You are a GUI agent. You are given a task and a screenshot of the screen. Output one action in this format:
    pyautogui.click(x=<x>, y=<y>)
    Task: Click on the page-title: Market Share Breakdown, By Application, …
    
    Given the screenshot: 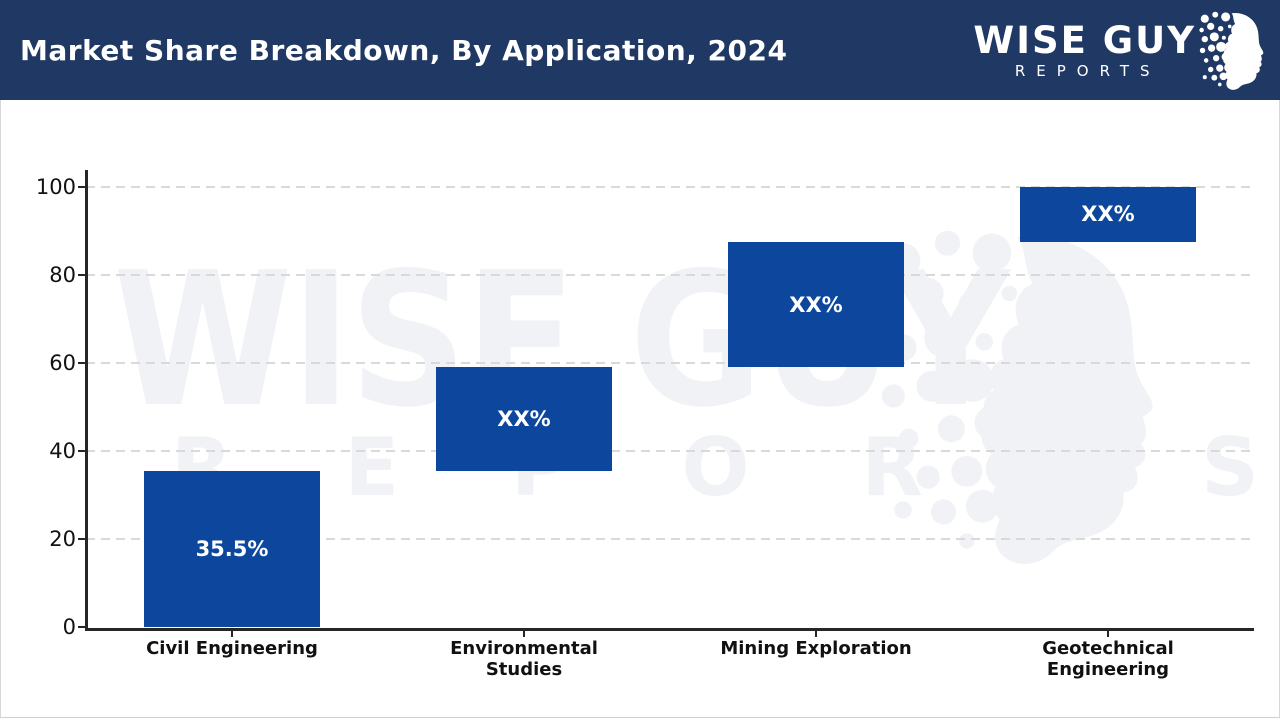 What is the action you would take?
    pyautogui.click(x=404, y=50)
    